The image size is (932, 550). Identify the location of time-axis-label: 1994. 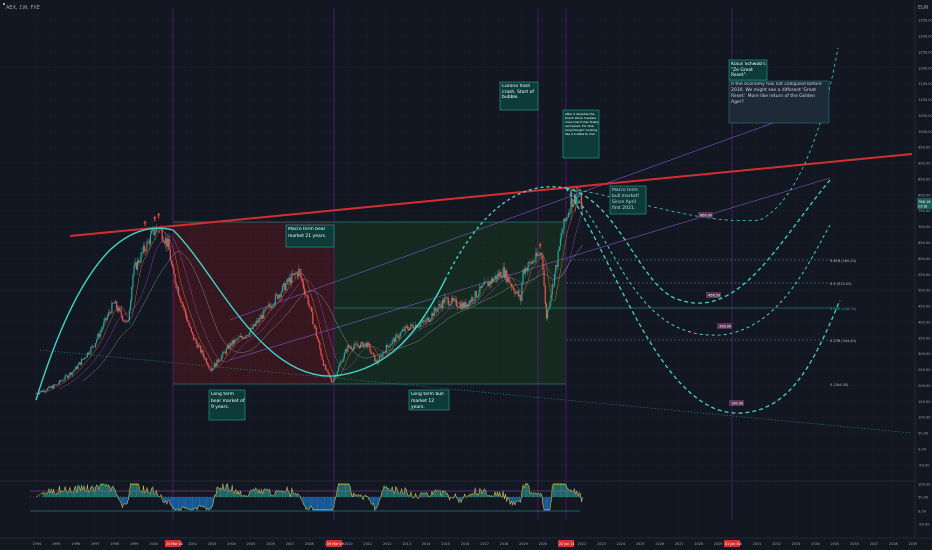
(37, 544).